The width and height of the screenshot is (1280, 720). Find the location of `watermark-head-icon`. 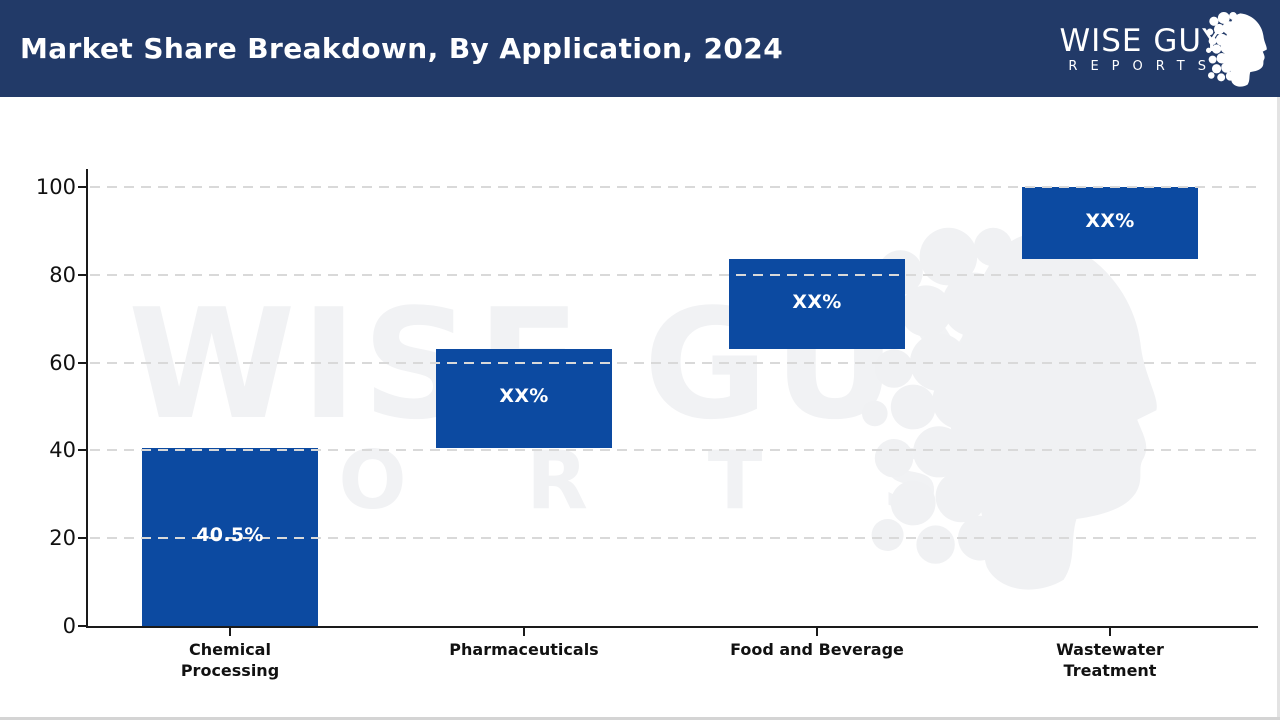

watermark-head-icon is located at coordinates (1022, 407).